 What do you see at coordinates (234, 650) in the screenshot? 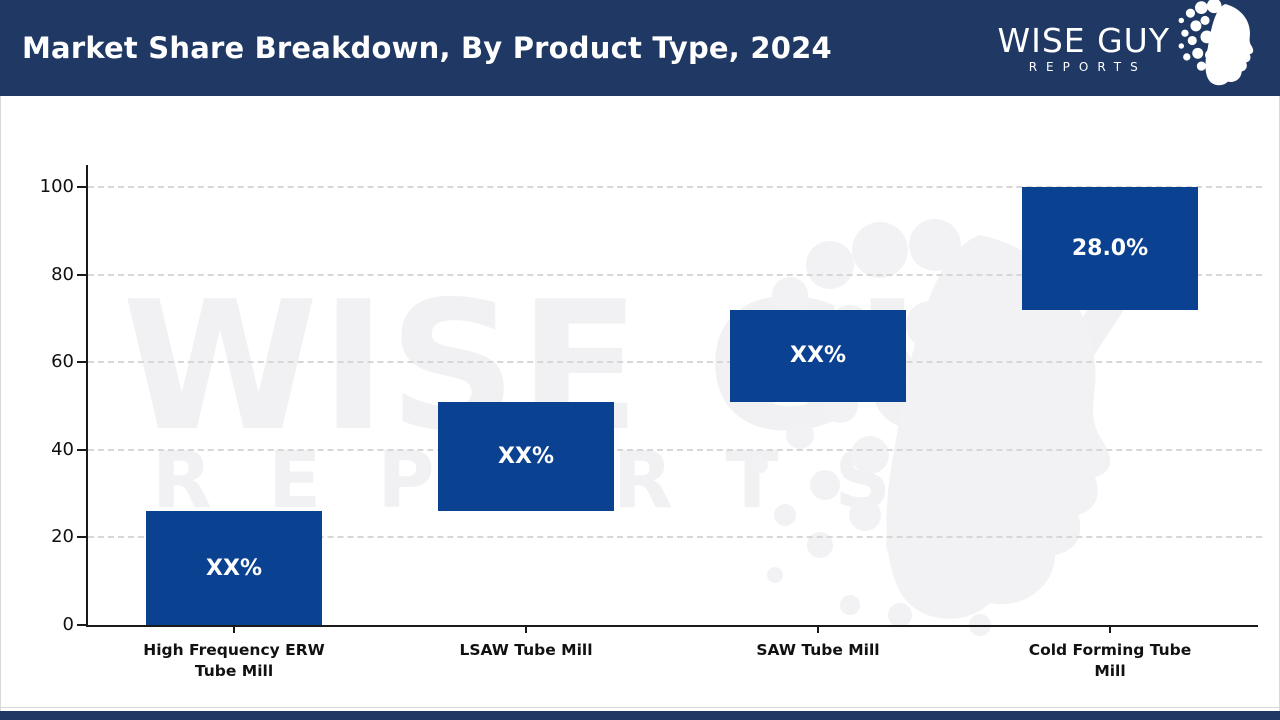
I see `category-label-line: High Frequency ERW` at bounding box center [234, 650].